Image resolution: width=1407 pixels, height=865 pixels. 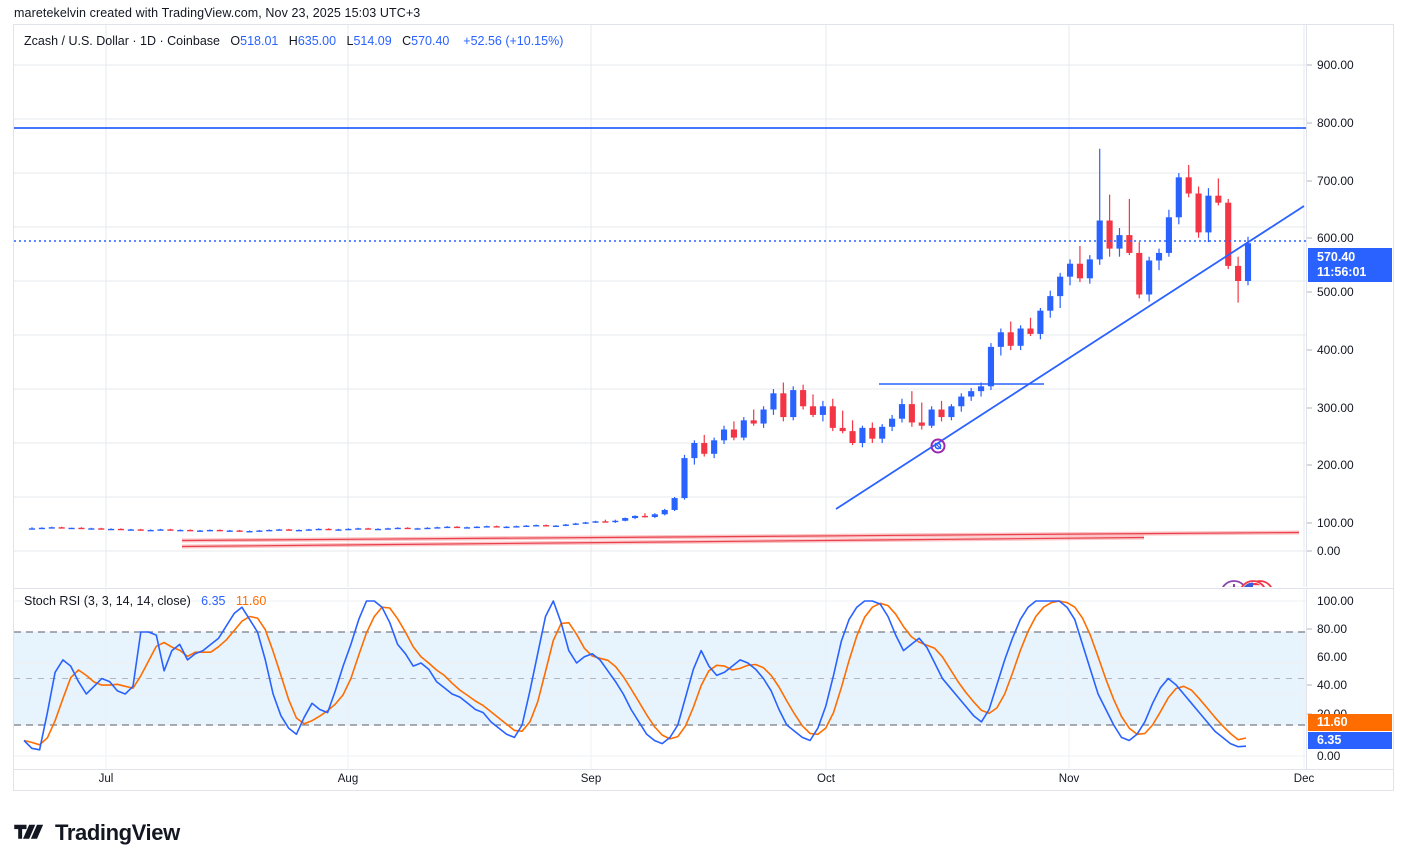 What do you see at coordinates (235, 41) in the screenshot?
I see `open-label: O` at bounding box center [235, 41].